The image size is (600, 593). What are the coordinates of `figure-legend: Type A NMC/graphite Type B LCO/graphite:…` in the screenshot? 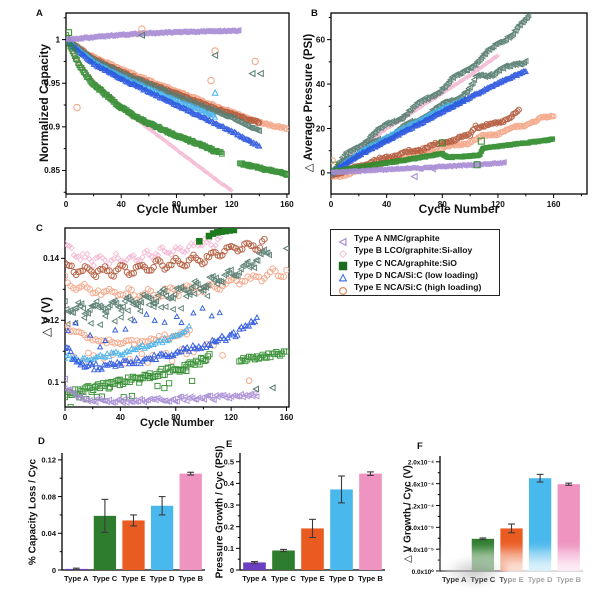 It's located at (415, 262).